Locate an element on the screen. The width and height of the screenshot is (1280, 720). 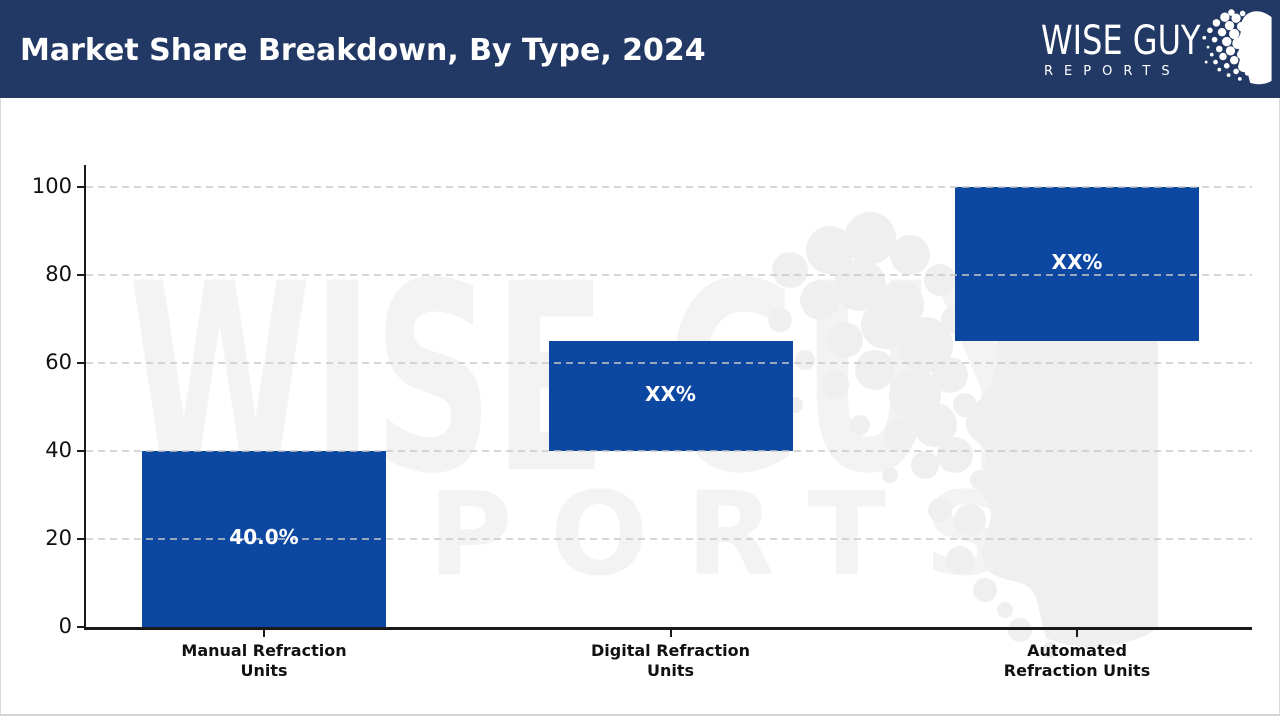
logo-wiseguy-text: WISE GUY is located at coordinates (1121, 41).